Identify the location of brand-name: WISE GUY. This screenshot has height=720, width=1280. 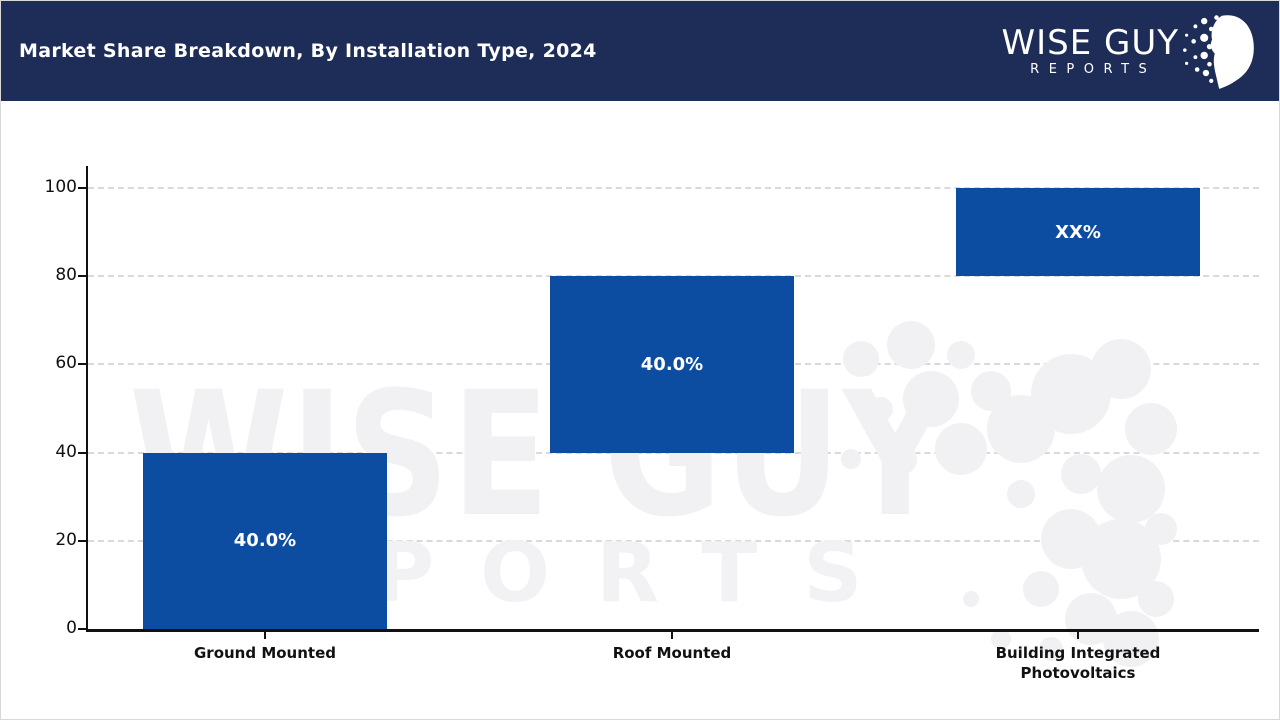
(1090, 43).